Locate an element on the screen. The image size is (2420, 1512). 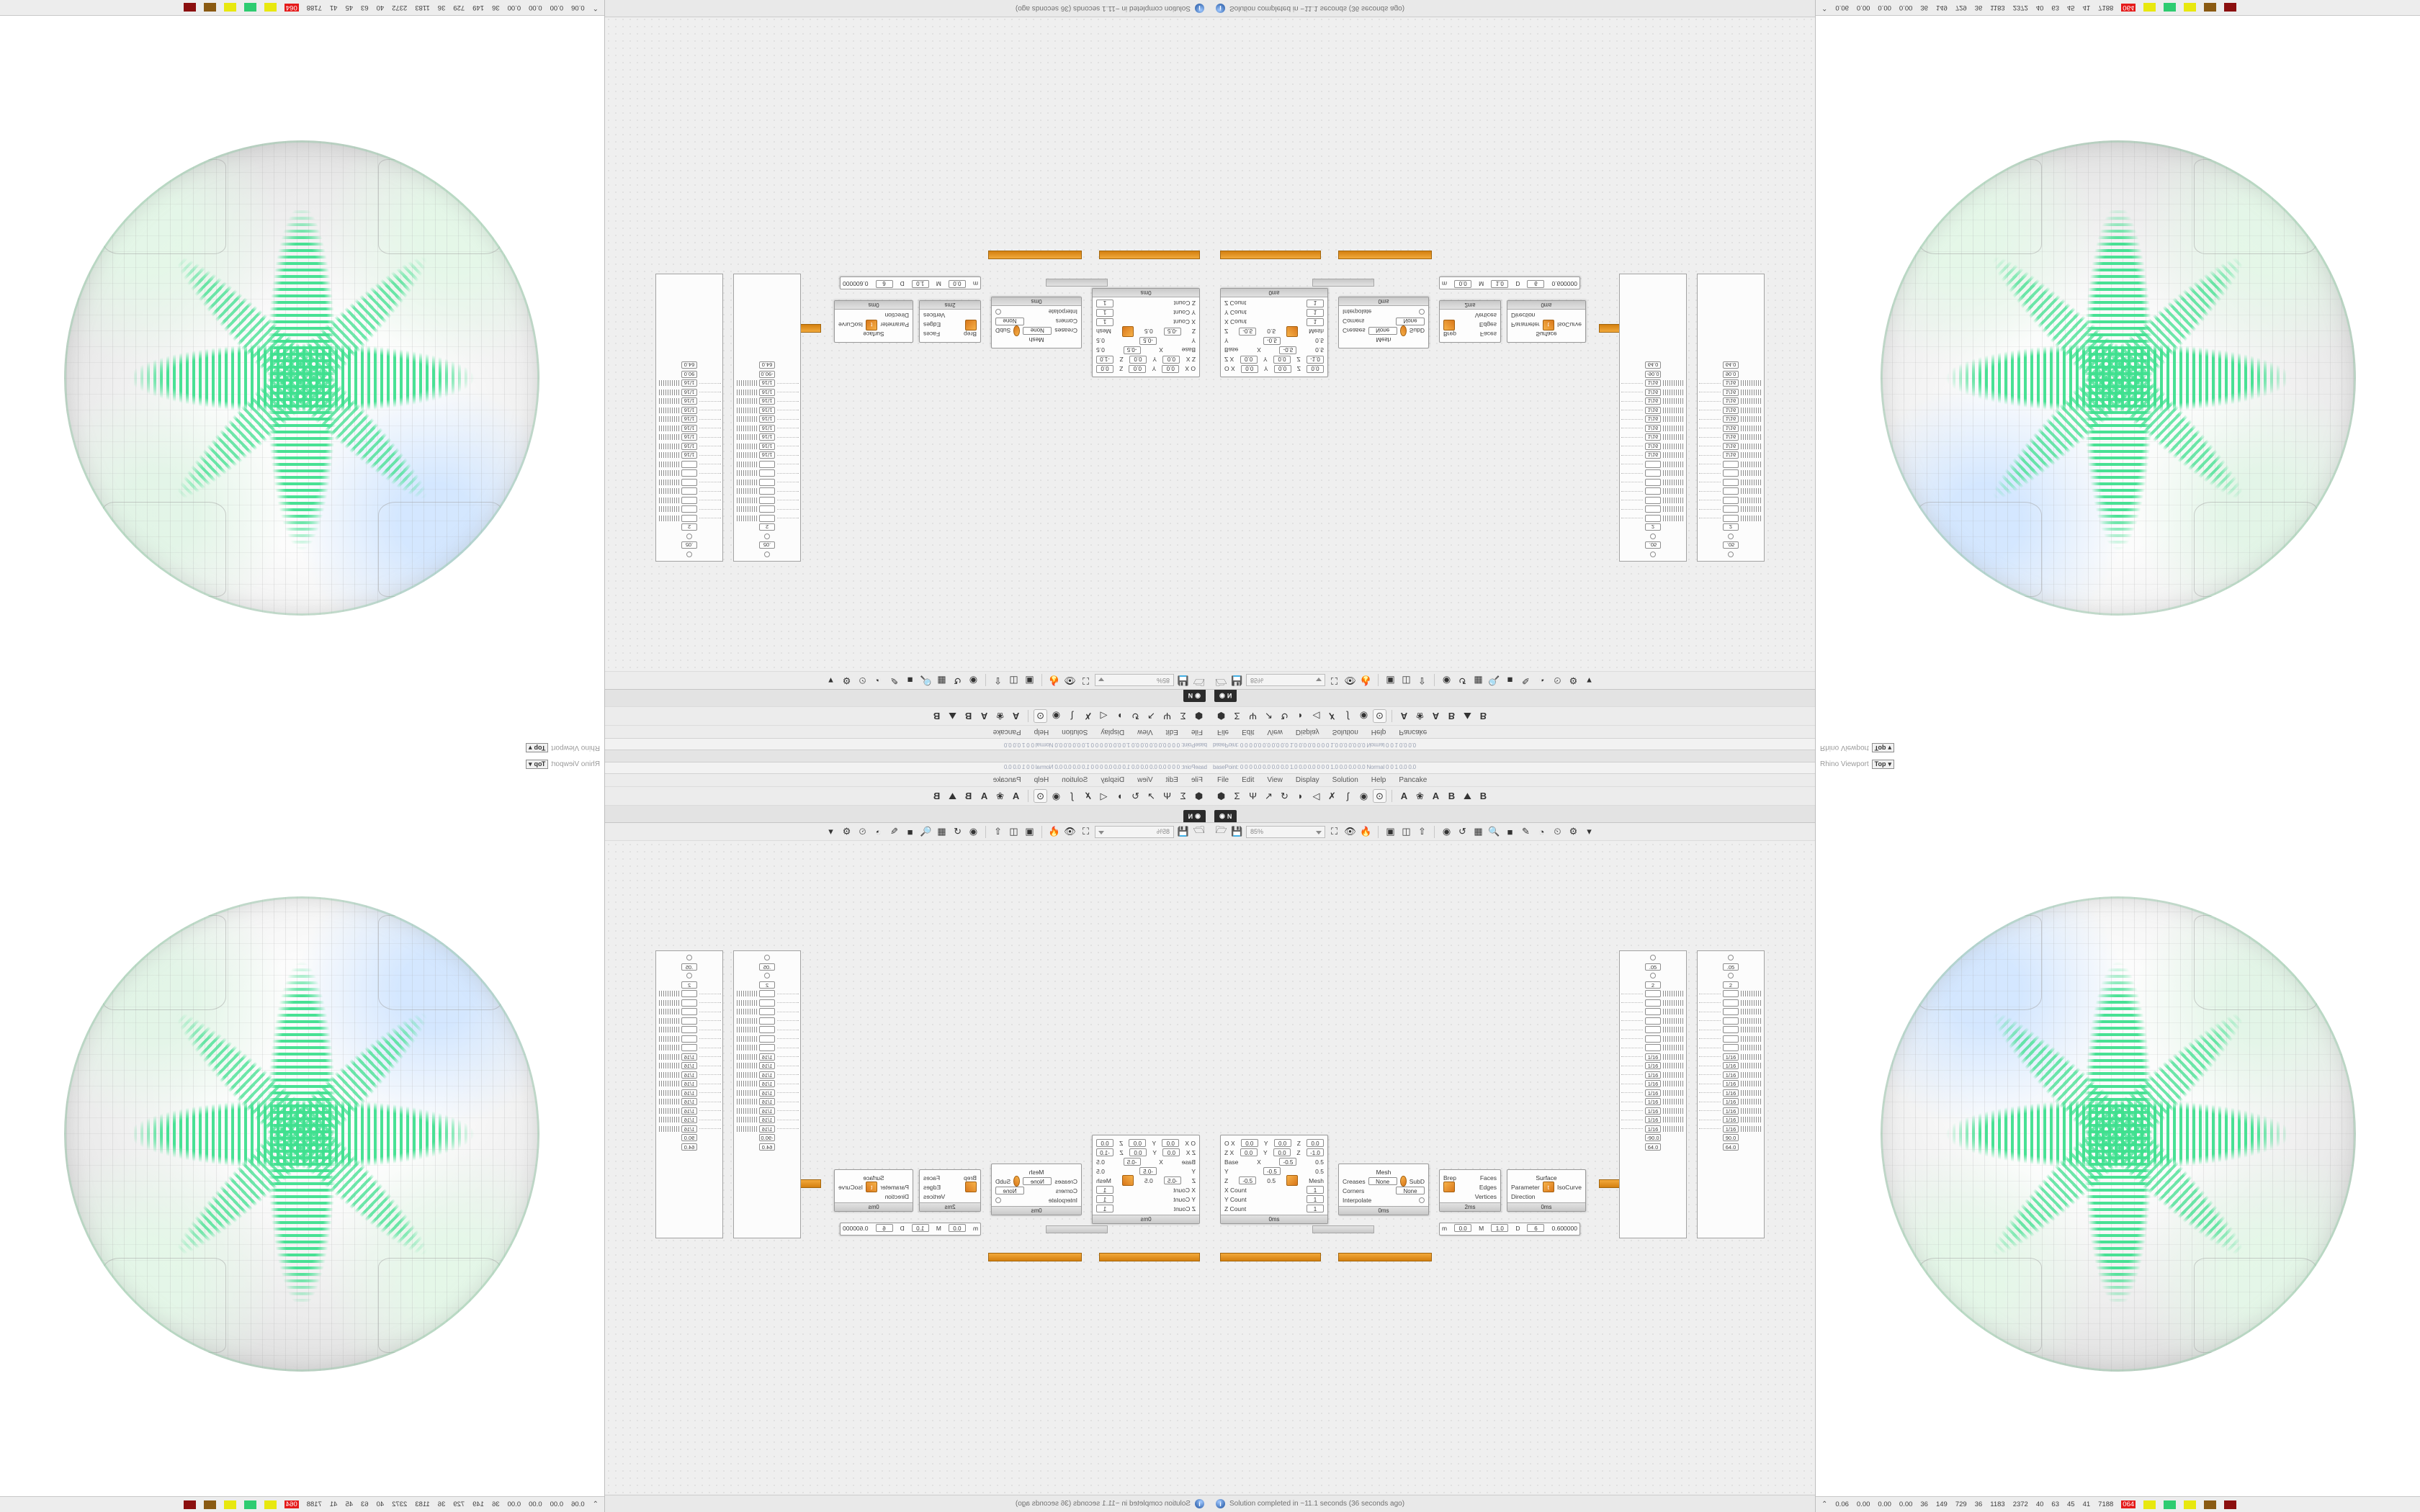
component-isocurve: Surface Parameter t IsoCurve Direction is located at coordinates (1546, 321).